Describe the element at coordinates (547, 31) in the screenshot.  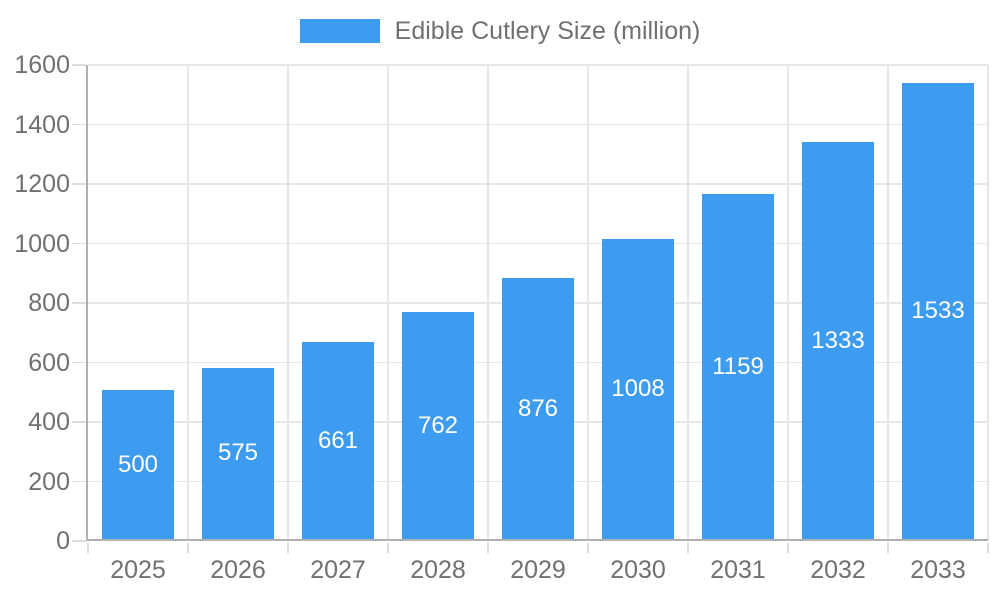
I see `legend-label: Edible Cutlery Size (million)` at that location.